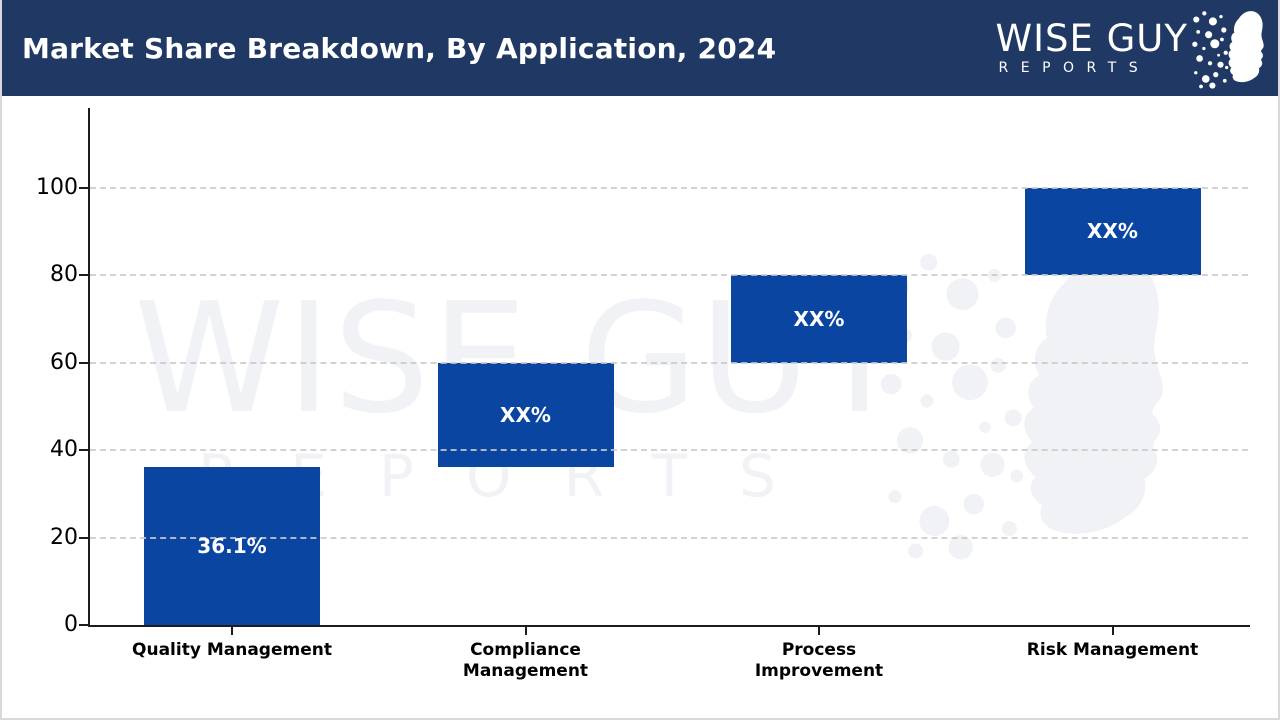 The image size is (1280, 720). What do you see at coordinates (669, 626) in the screenshot?
I see `x-axis-line` at bounding box center [669, 626].